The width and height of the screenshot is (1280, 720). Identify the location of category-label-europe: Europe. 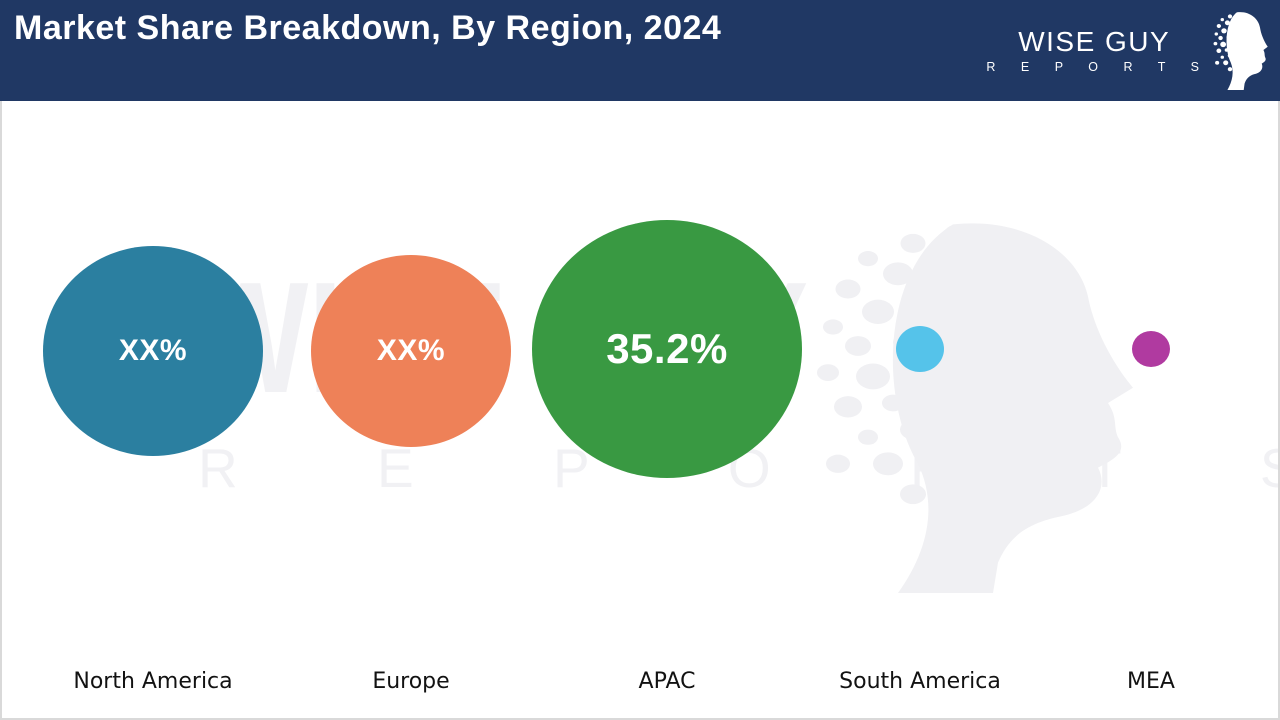
(411, 681).